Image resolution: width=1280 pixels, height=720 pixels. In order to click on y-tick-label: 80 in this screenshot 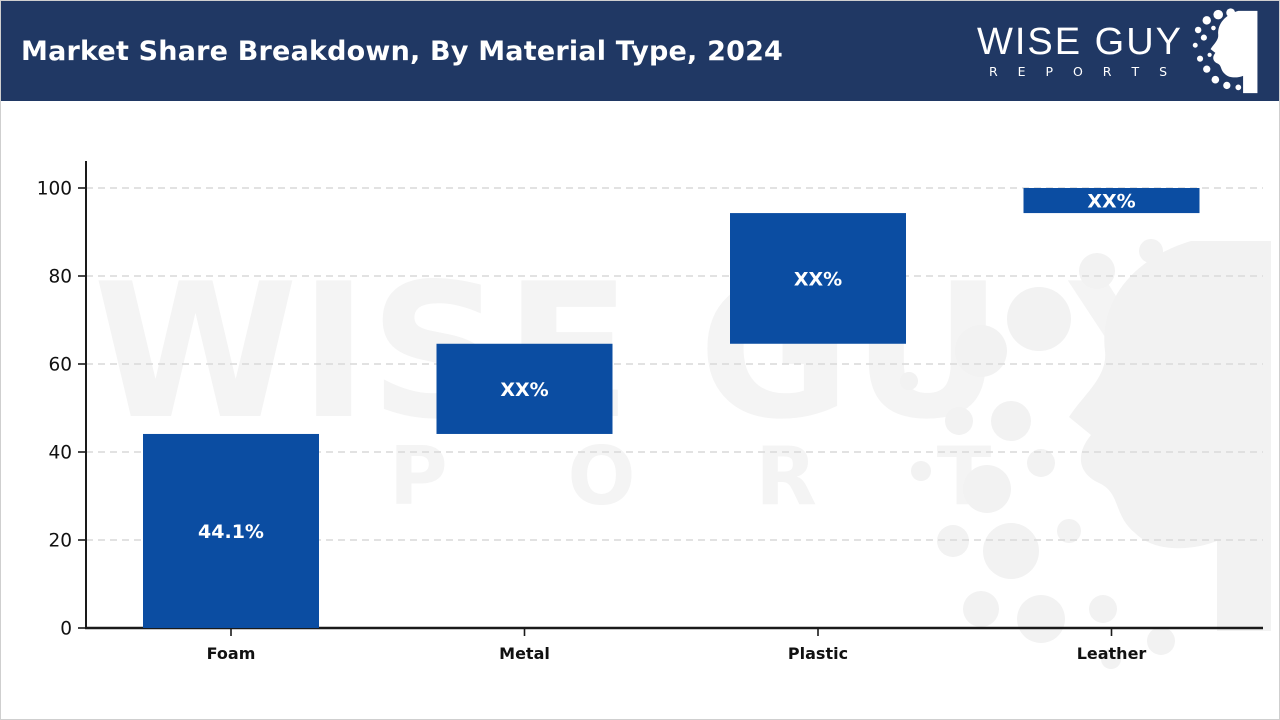, I will do `click(60, 277)`.